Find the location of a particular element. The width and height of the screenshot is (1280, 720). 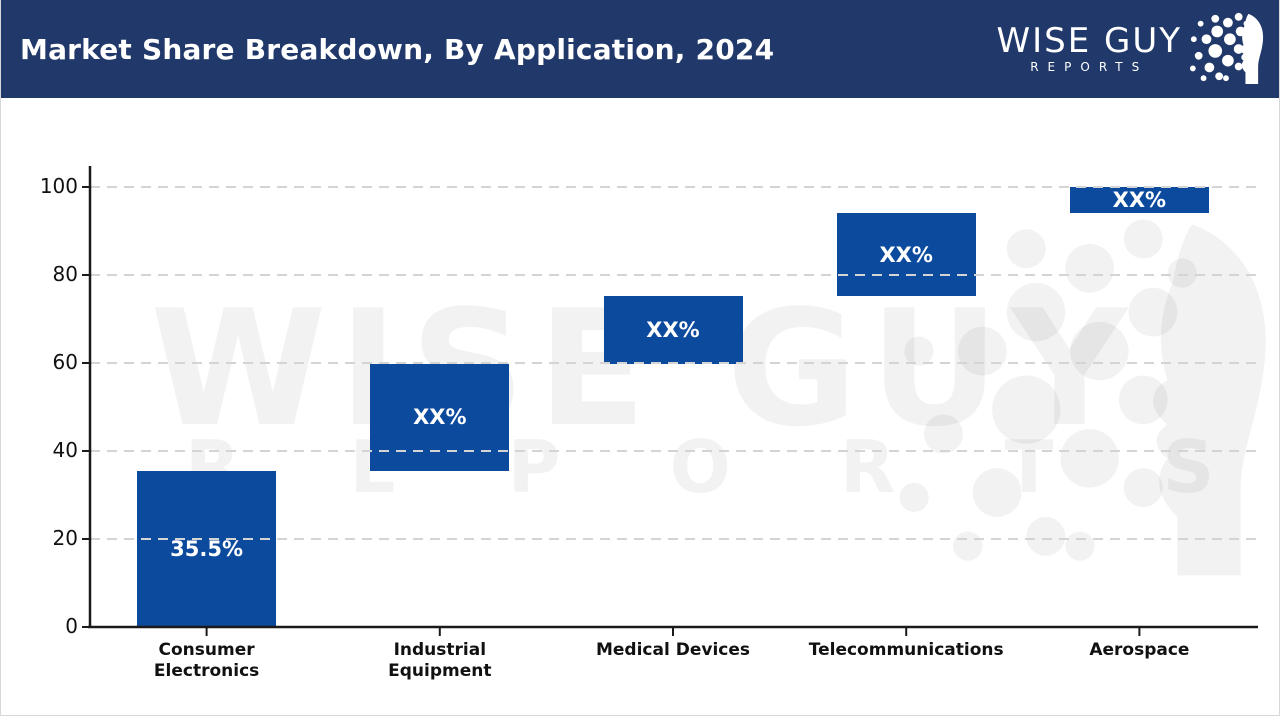

brand-logo-text: WISE GUY REPORTS is located at coordinates (1089, 48).